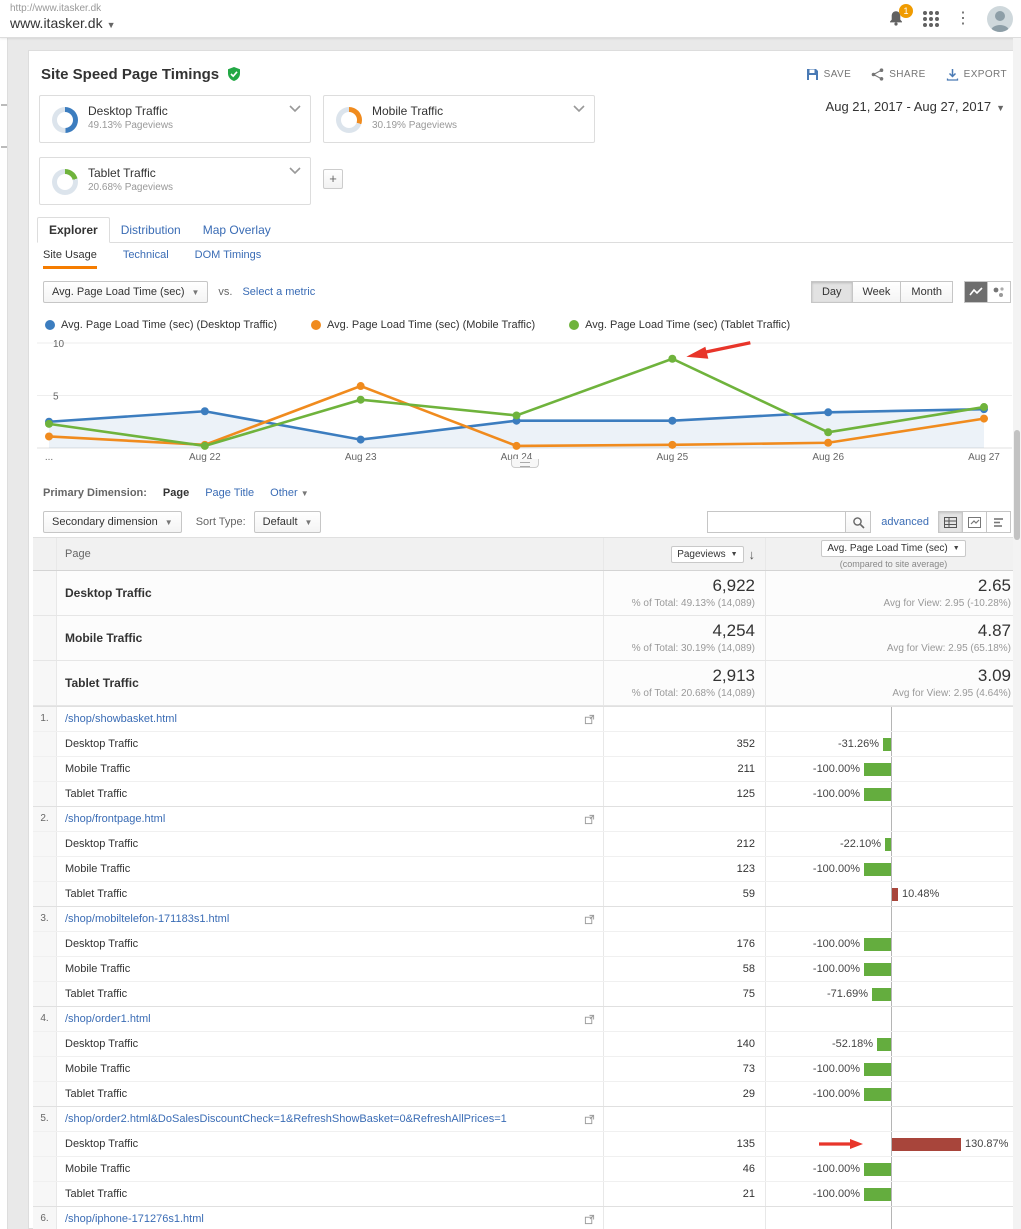 Image resolution: width=1021 pixels, height=1229 pixels. What do you see at coordinates (527, 918) in the screenshot?
I see `table-row: 3. /shop/mobiltelefon-171183s1.html` at bounding box center [527, 918].